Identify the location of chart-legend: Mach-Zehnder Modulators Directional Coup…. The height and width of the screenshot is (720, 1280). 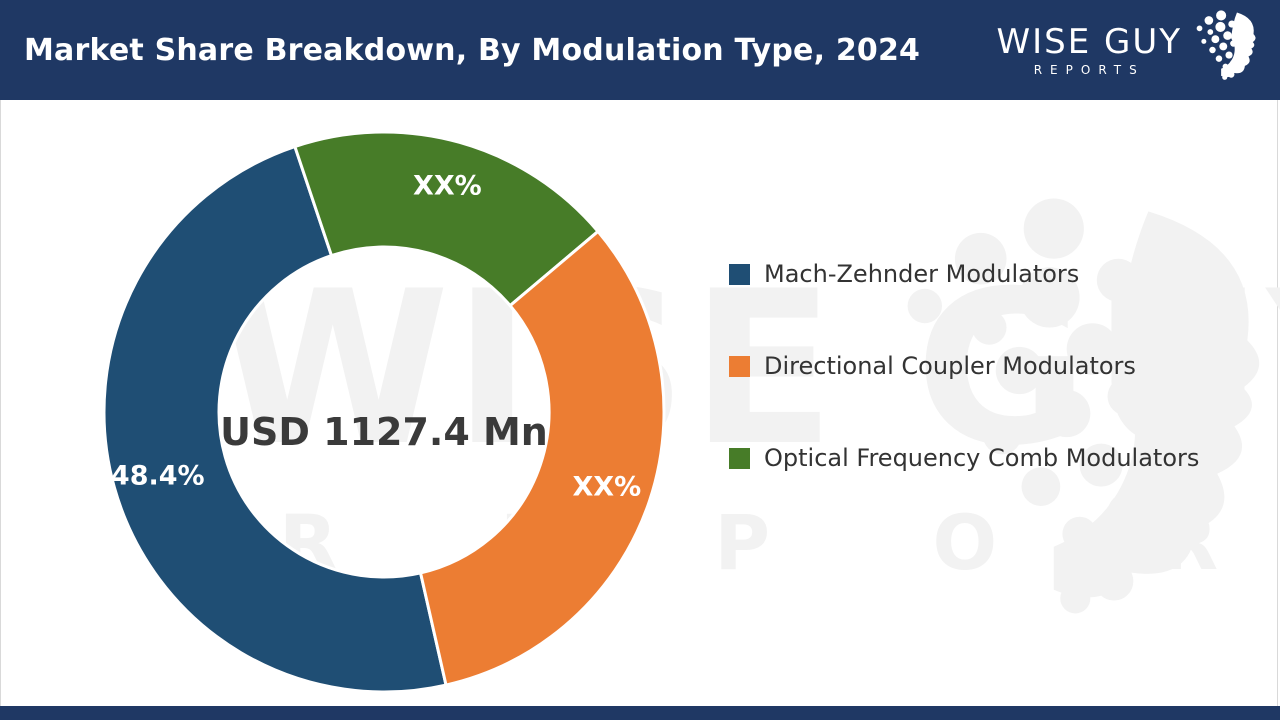
(964, 366).